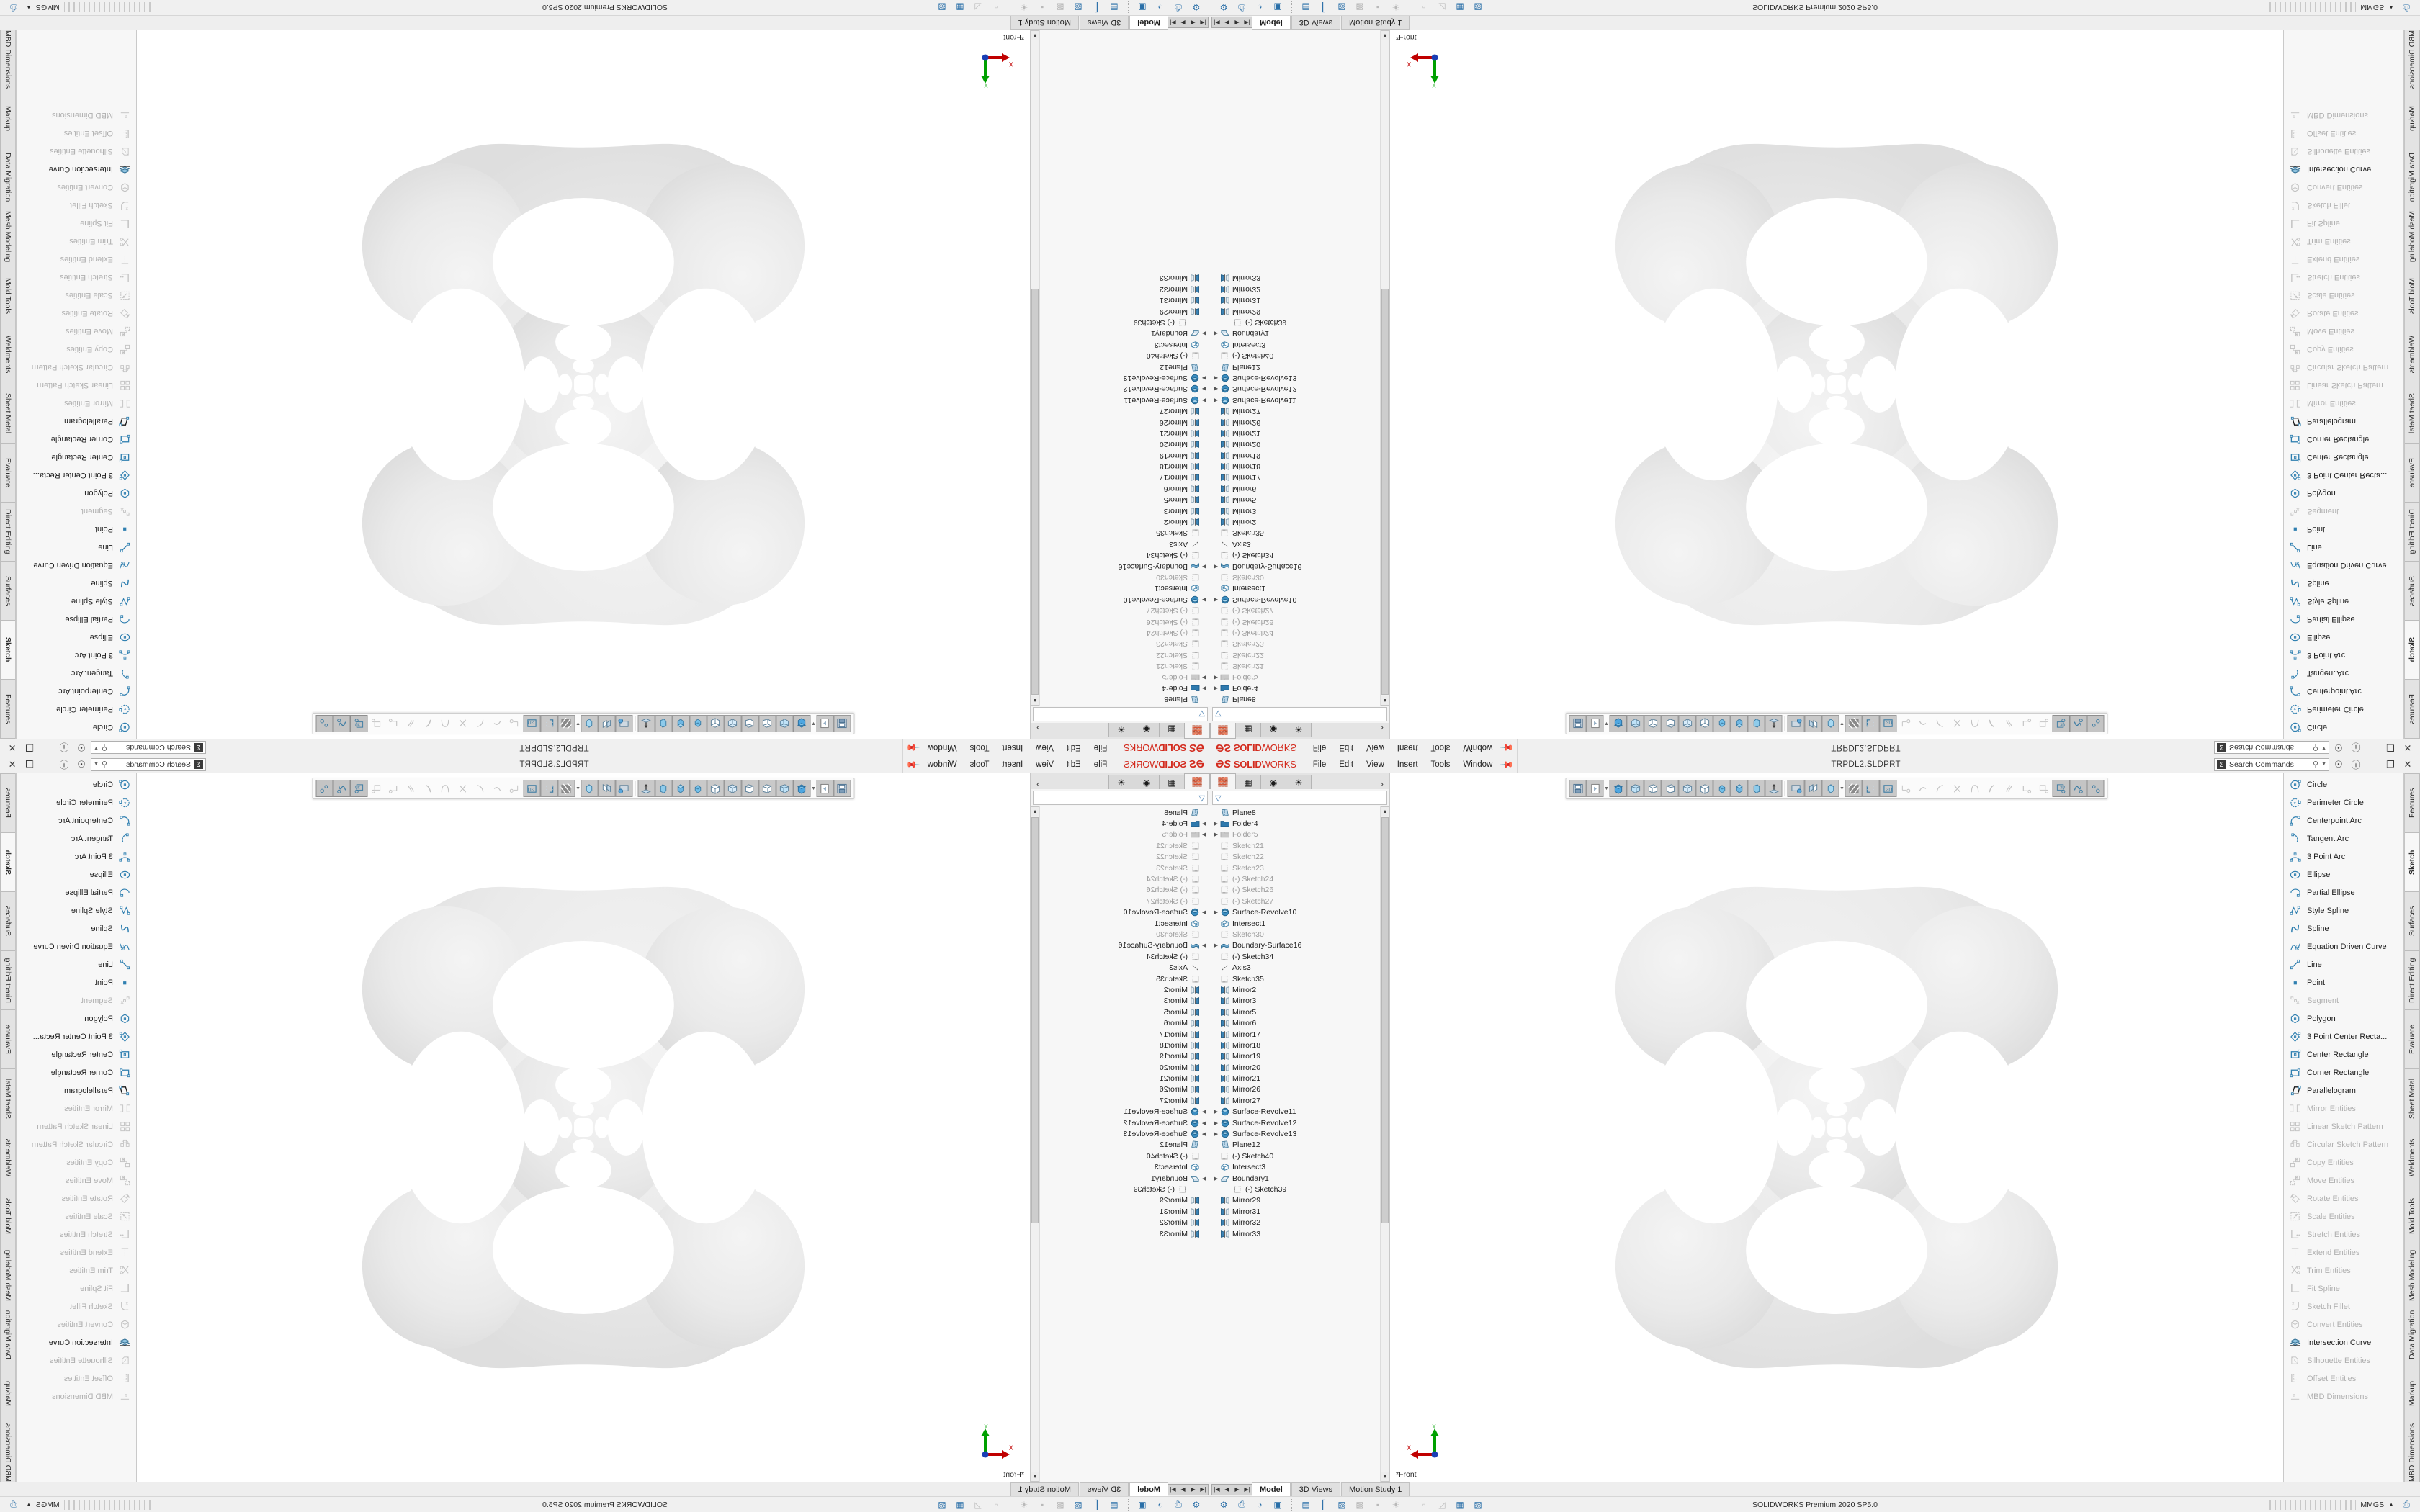 The image size is (2420, 1512). What do you see at coordinates (733, 788) in the screenshot?
I see `view-right-button` at bounding box center [733, 788].